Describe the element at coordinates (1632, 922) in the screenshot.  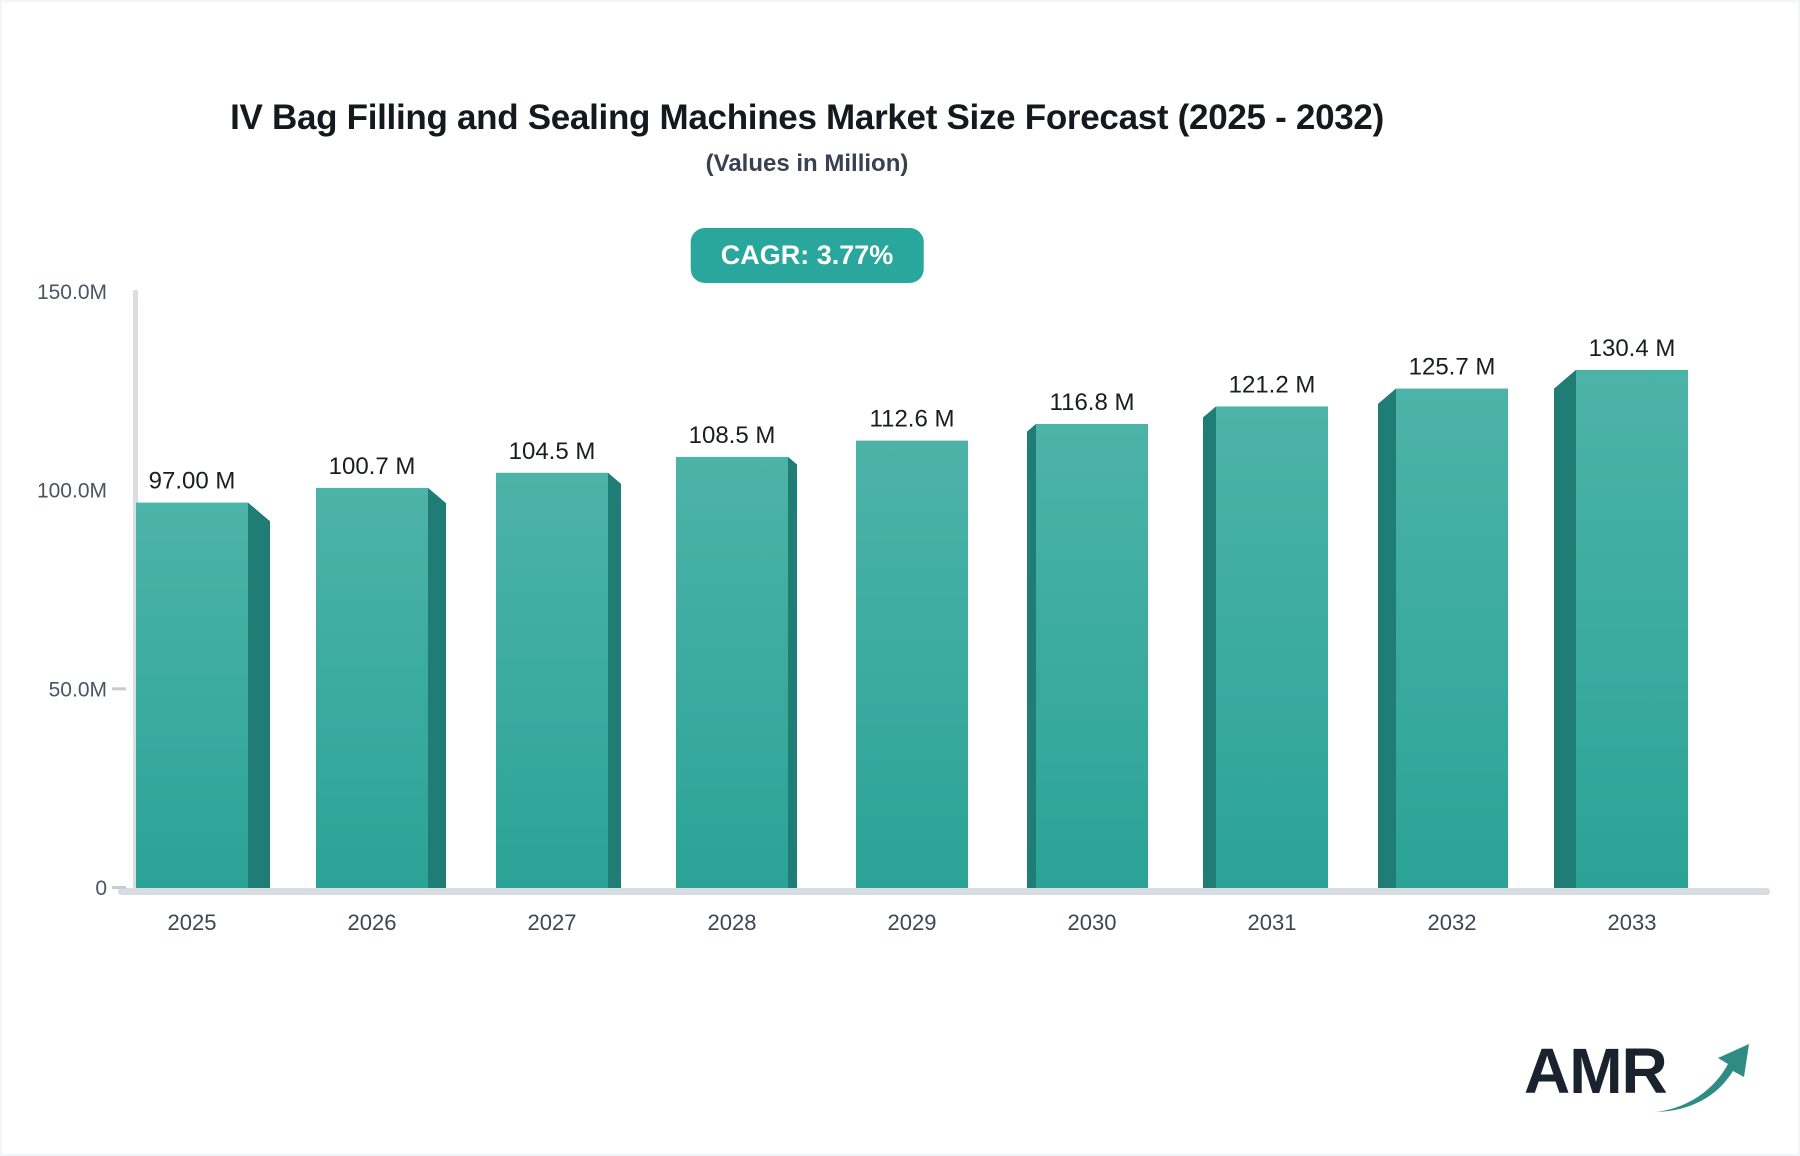
I see `x-axis-label: 2033` at that location.